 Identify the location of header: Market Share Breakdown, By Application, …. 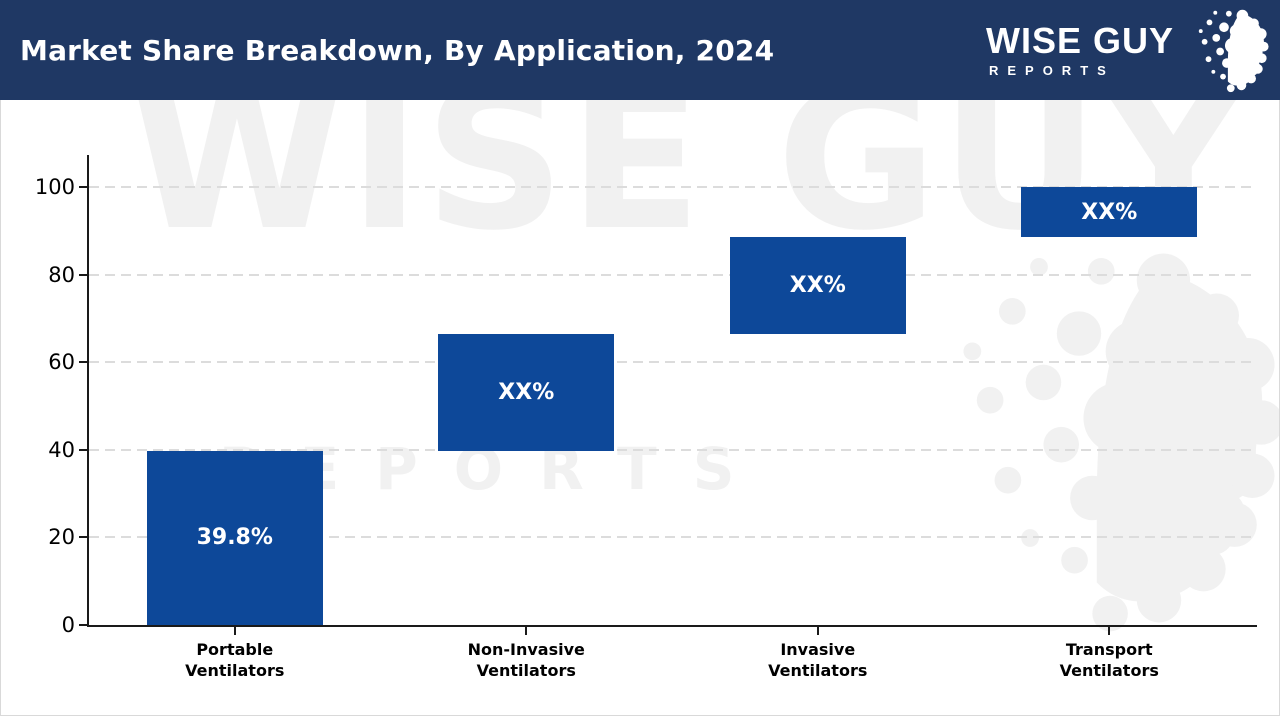
(640, 50).